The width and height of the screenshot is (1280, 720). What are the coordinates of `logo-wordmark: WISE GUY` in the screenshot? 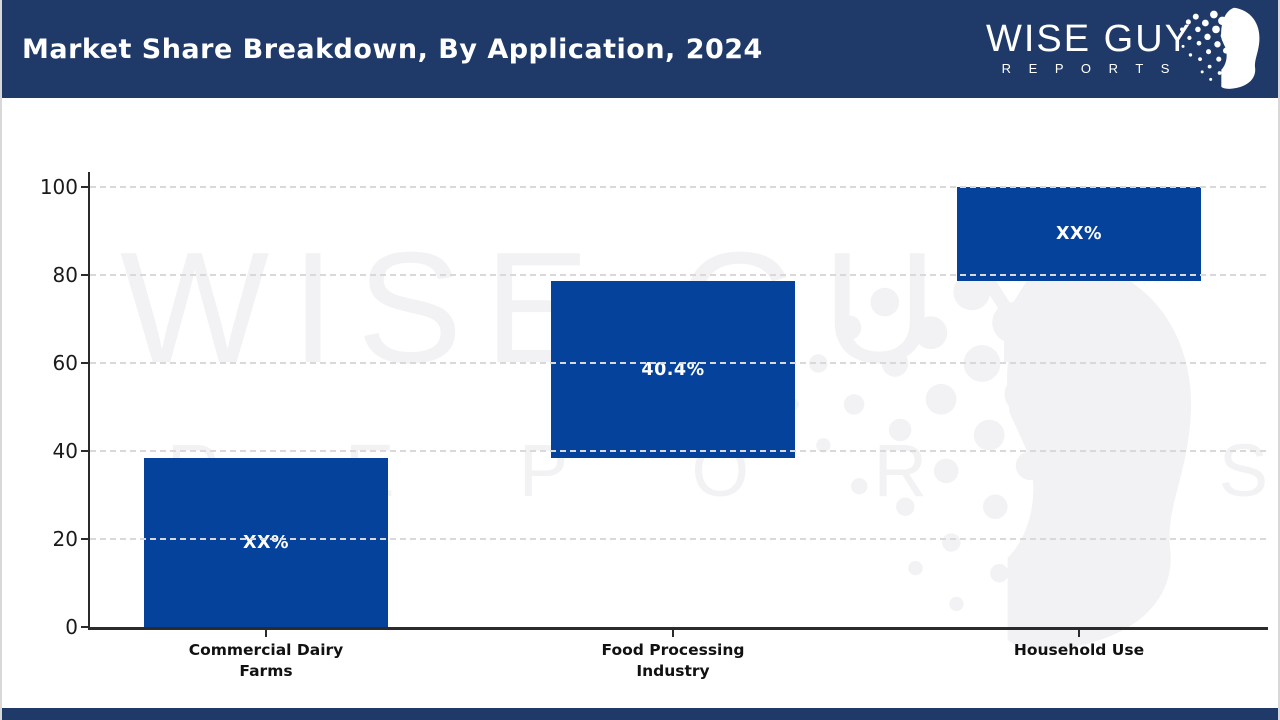 It's located at (1088, 39).